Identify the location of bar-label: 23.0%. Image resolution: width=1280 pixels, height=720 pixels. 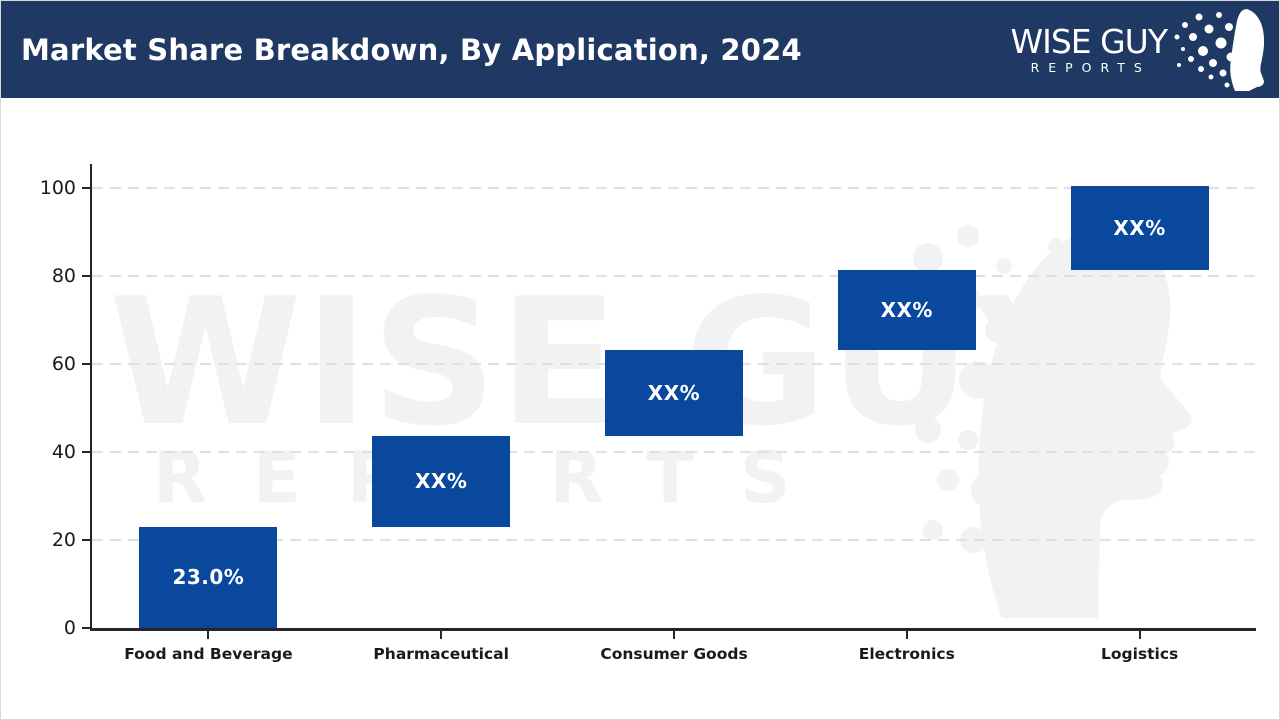
(208, 577).